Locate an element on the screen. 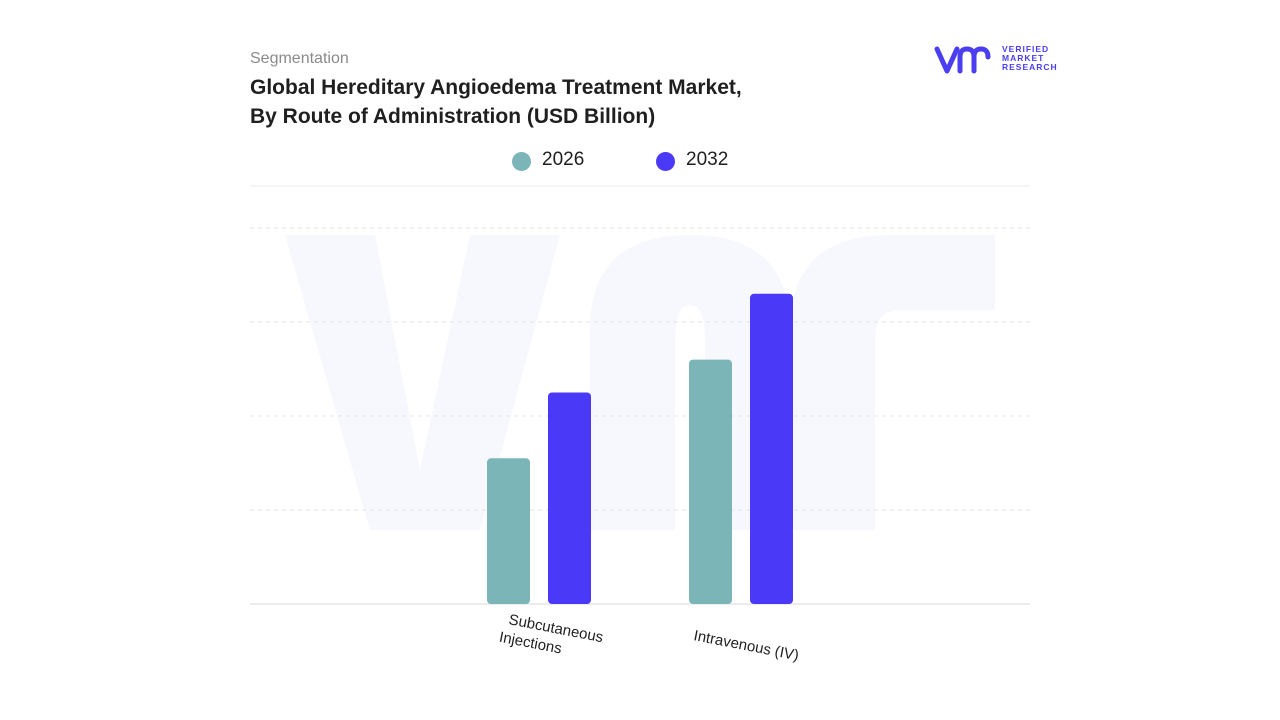 The width and height of the screenshot is (1280, 720). x-tick-label-2: Intravenous (IV) is located at coordinates (746, 645).